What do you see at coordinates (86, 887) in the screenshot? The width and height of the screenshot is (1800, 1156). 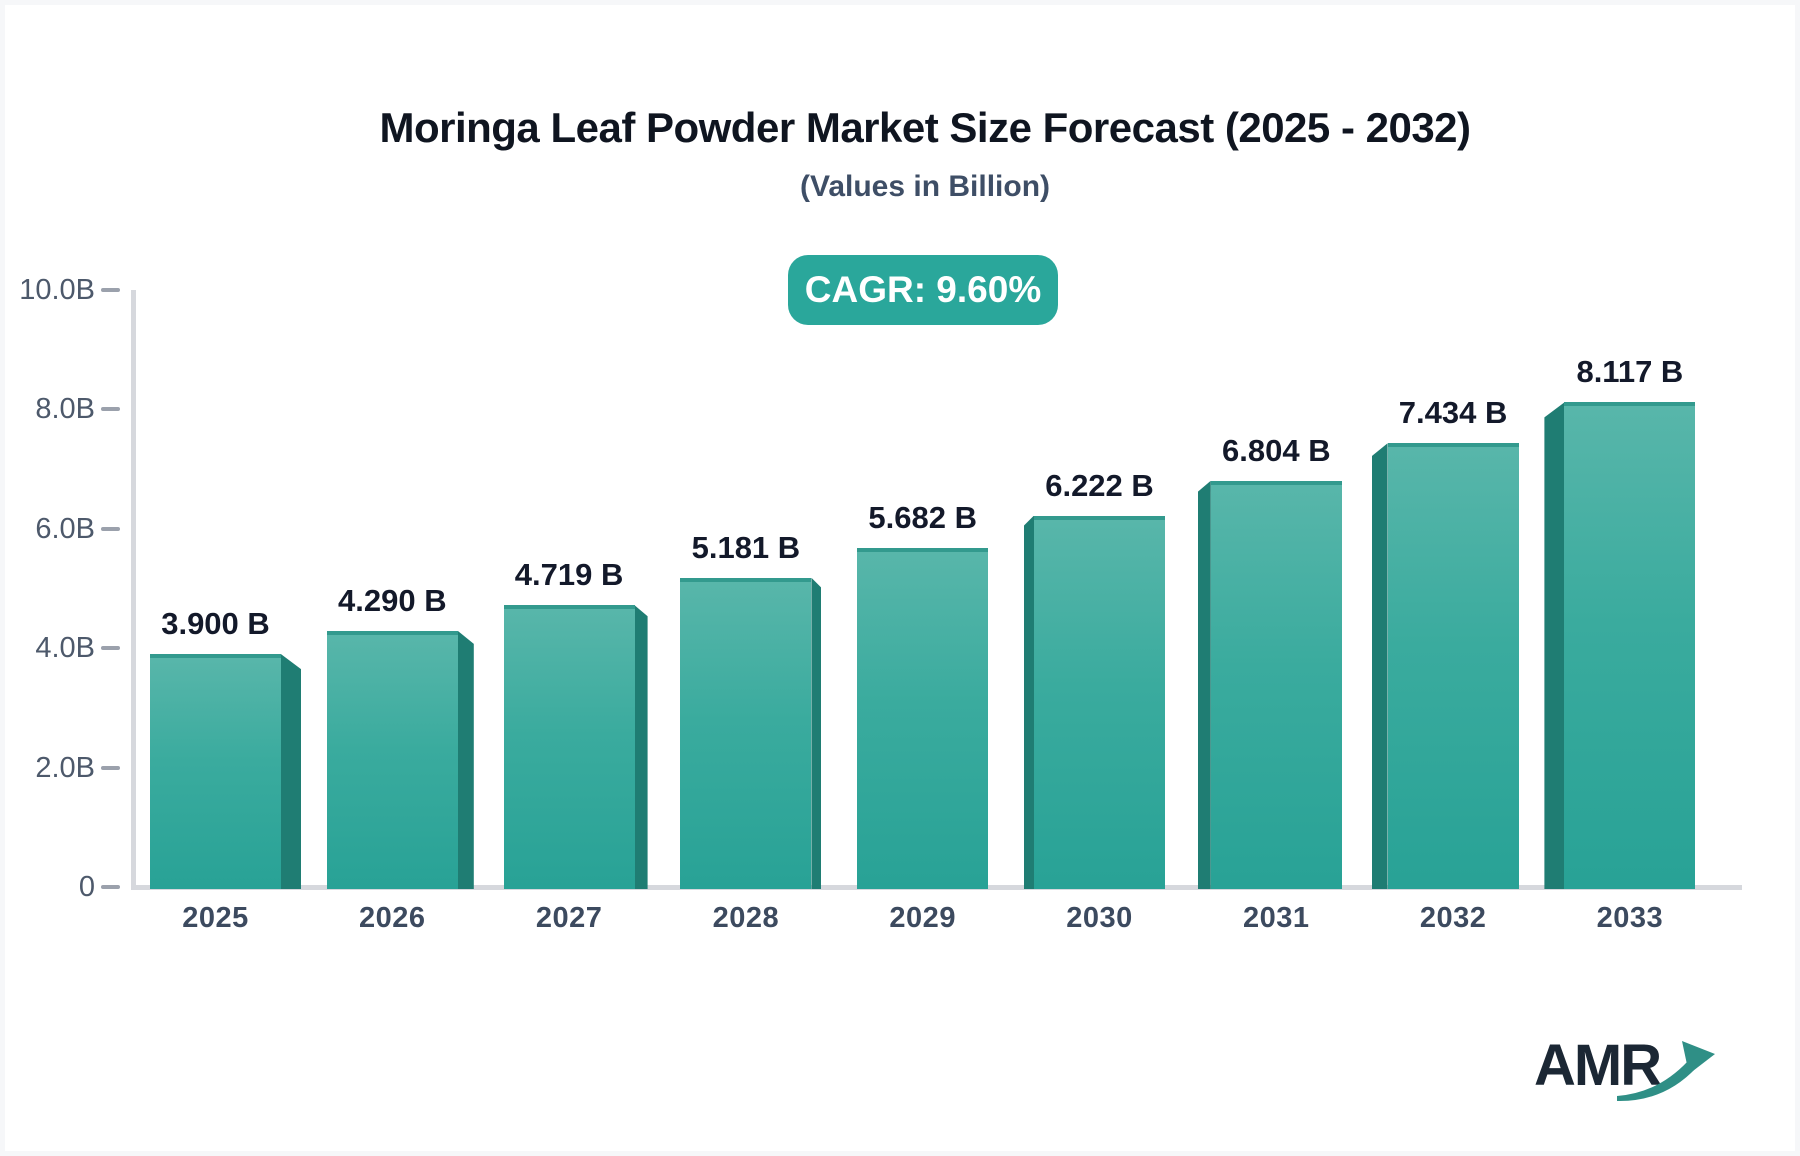 I see `y-axis-label: 0` at bounding box center [86, 887].